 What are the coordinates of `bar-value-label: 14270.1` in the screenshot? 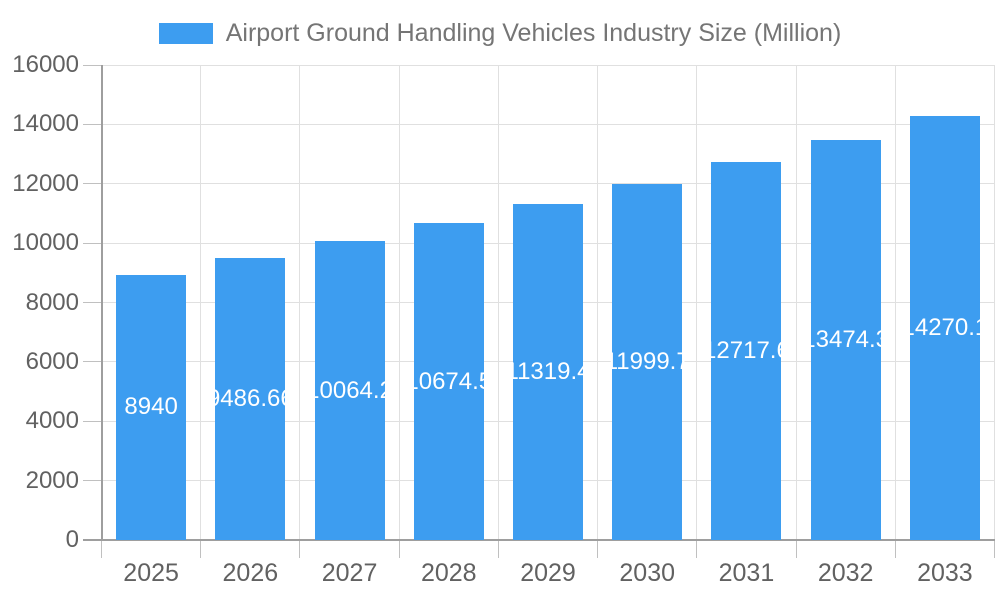 It's located at (945, 328).